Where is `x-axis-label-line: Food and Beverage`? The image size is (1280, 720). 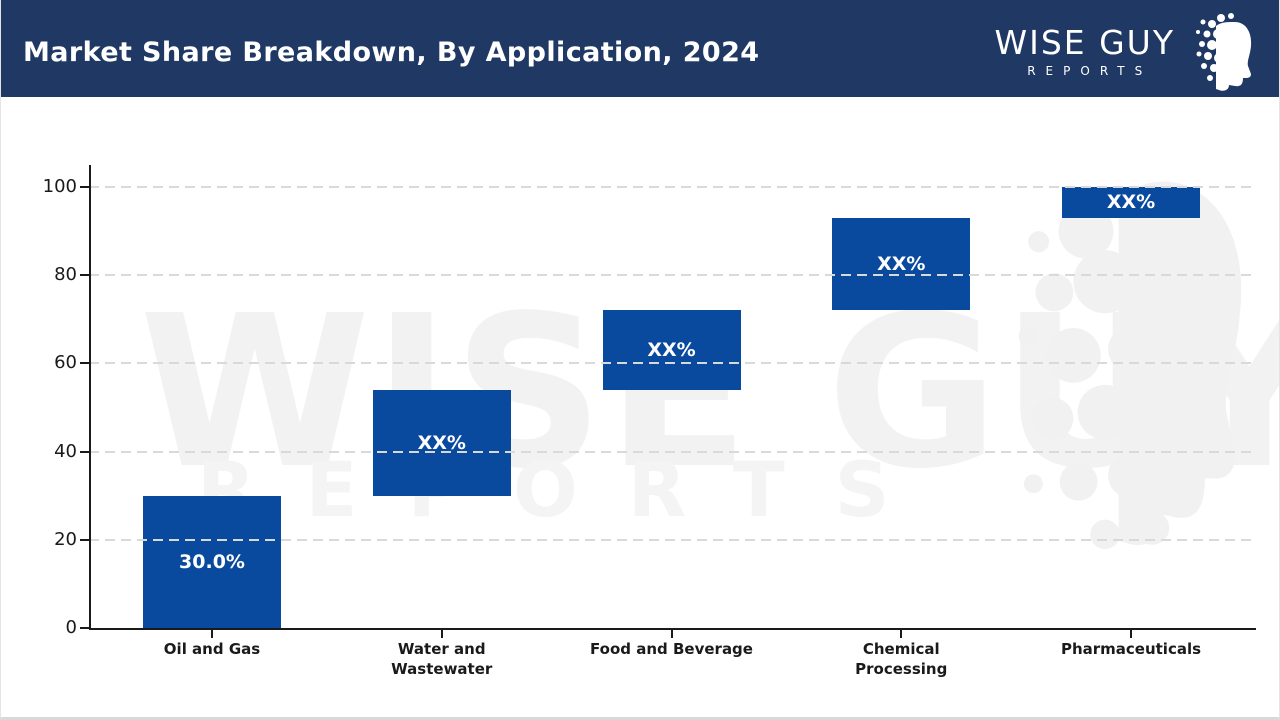
x-axis-label-line: Food and Beverage is located at coordinates (671, 649).